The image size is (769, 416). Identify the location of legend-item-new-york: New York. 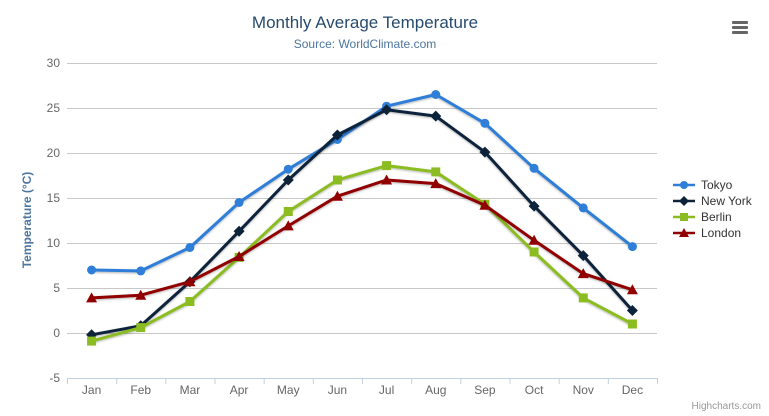
(712, 201).